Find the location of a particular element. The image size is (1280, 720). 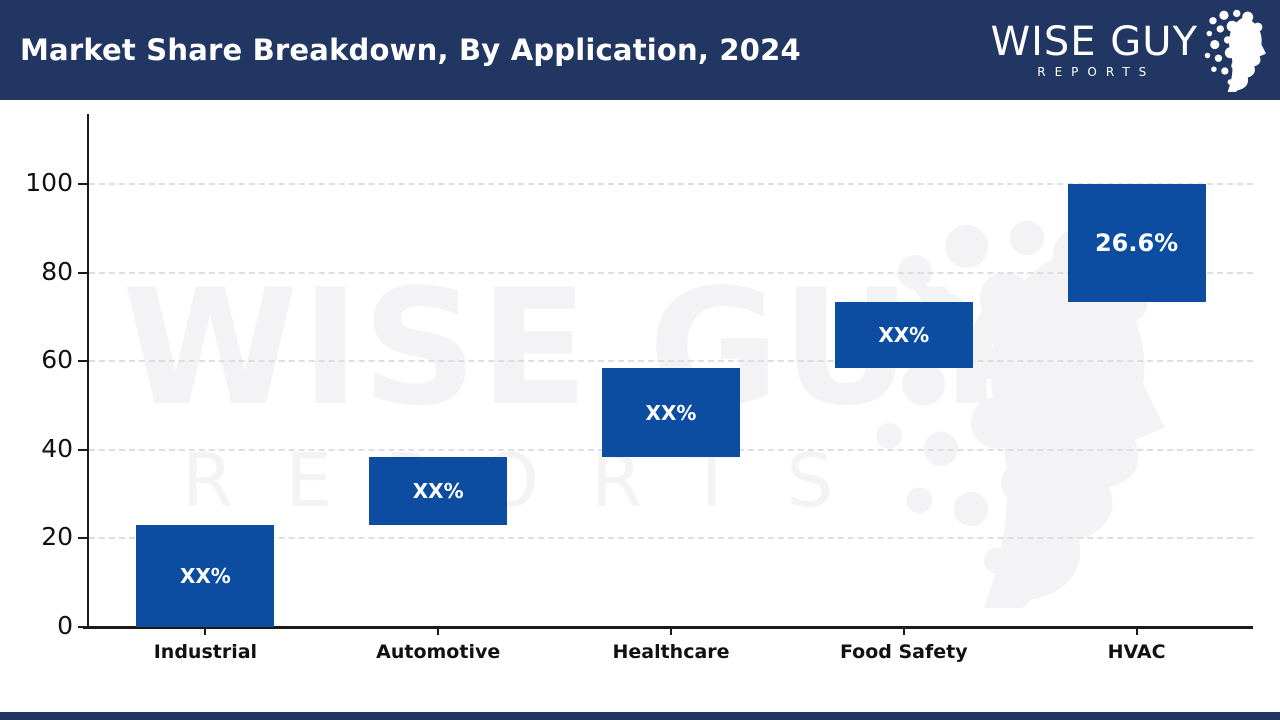

logo-subtitle: REPORTS is located at coordinates (1096, 72).